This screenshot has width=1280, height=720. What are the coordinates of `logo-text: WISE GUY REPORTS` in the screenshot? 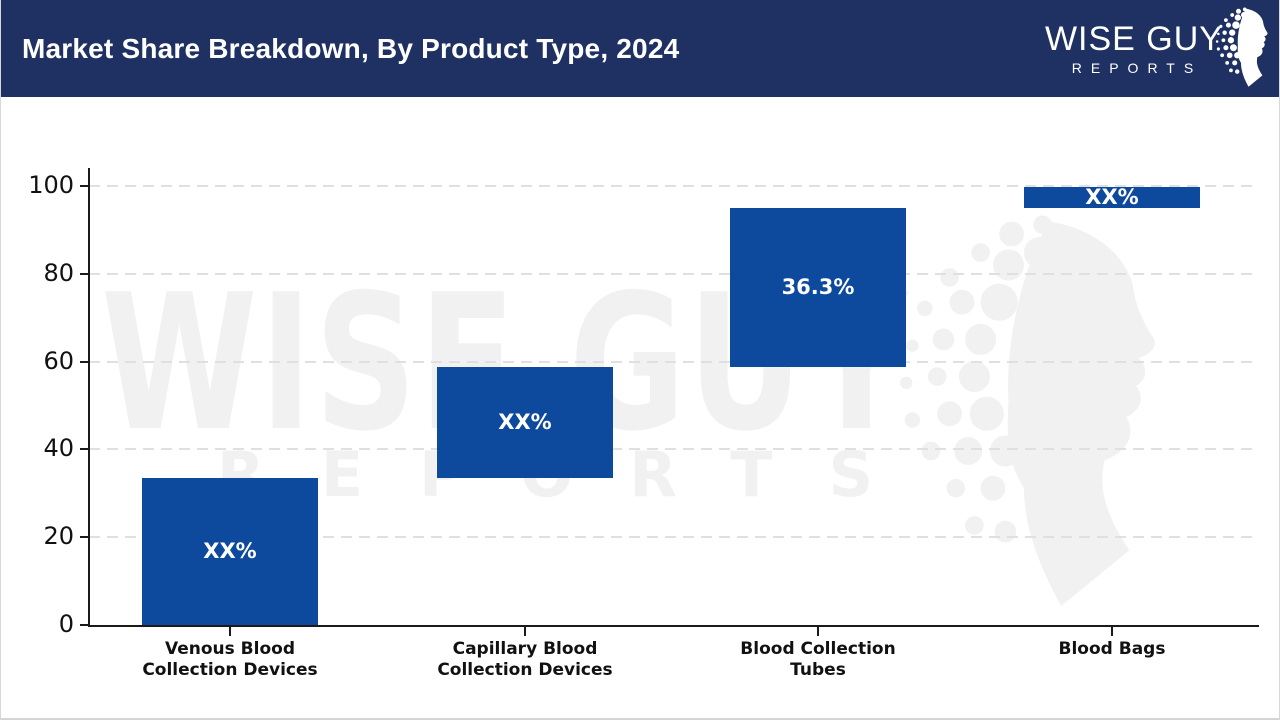 It's located at (1134, 49).